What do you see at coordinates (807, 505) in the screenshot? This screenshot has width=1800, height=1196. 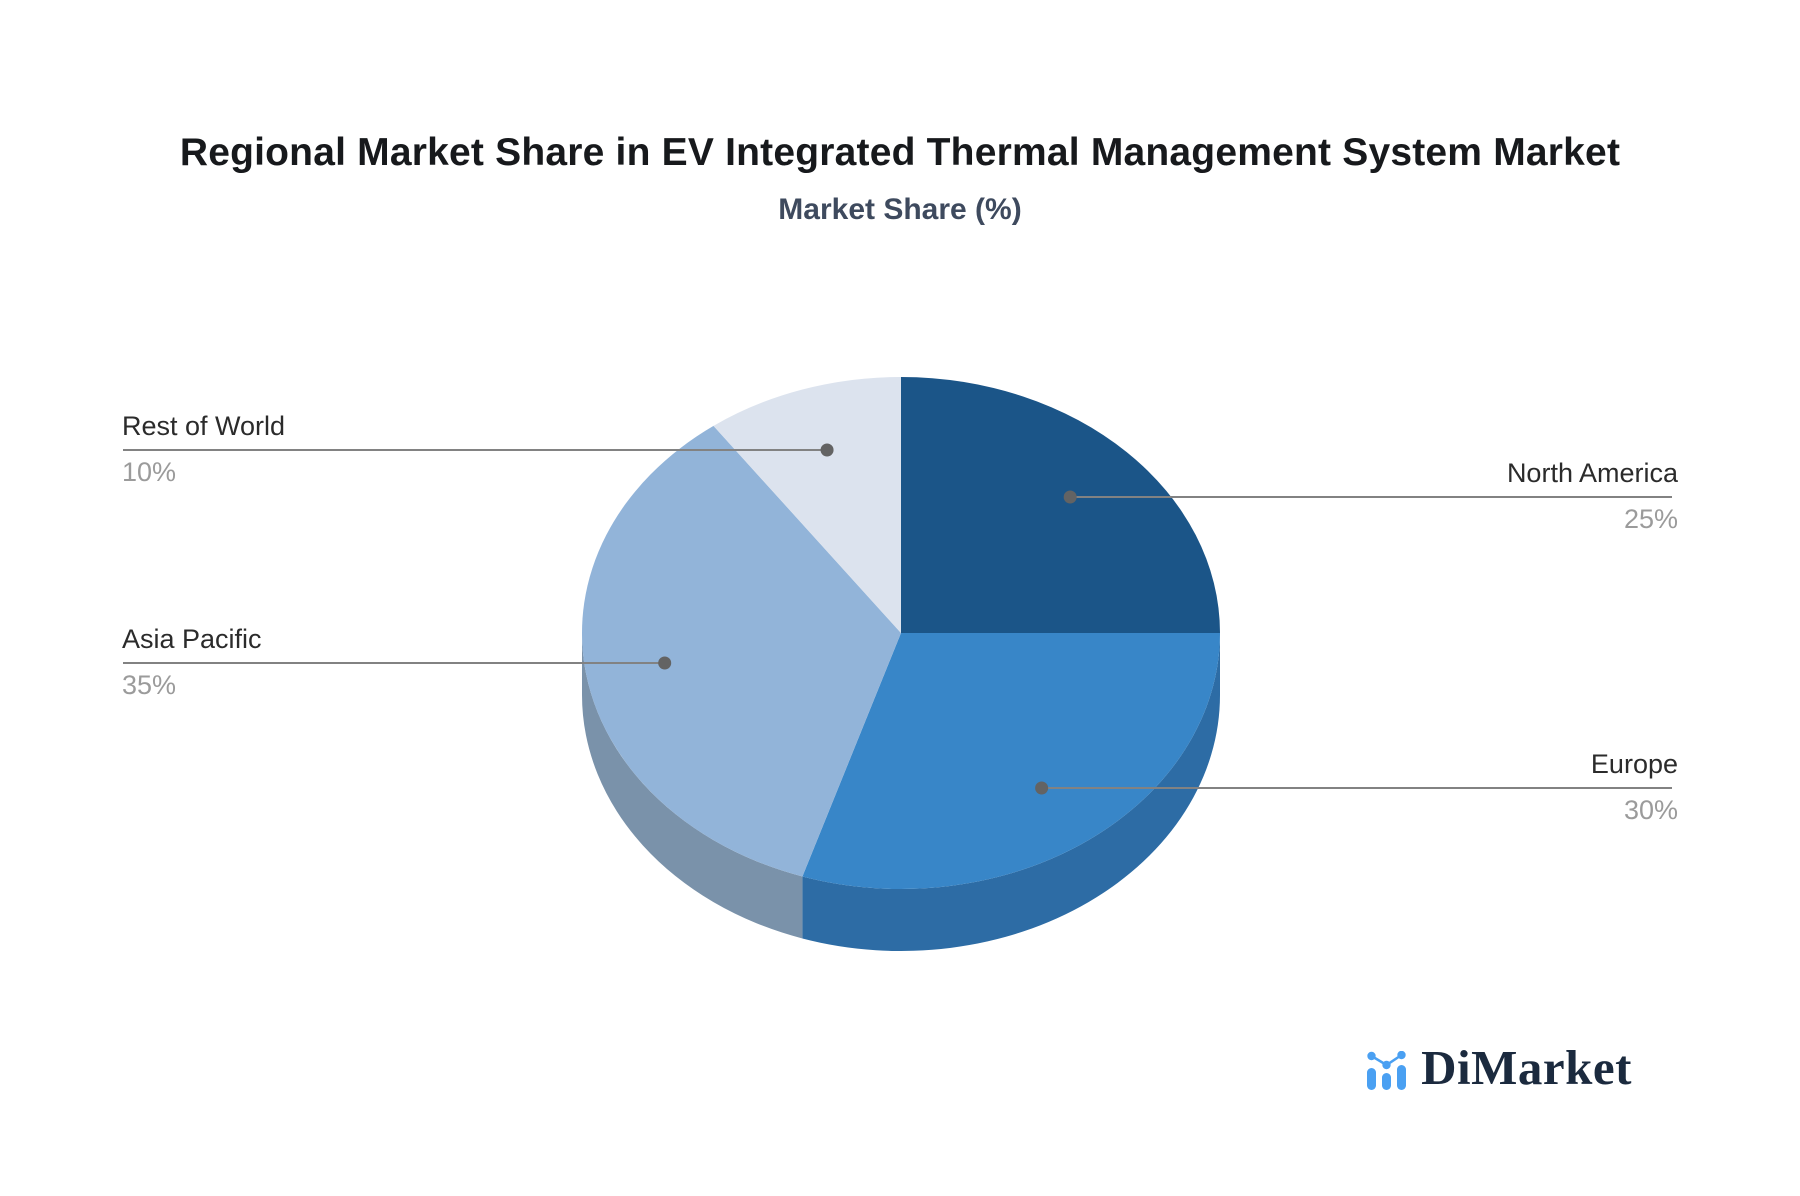 I see `pie-slice-rest-of-world` at bounding box center [807, 505].